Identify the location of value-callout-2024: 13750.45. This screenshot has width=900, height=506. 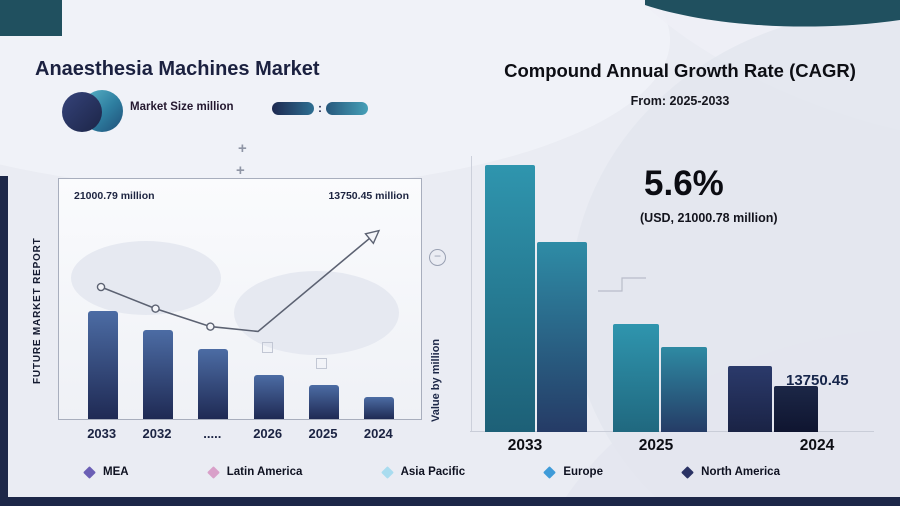
(817, 380).